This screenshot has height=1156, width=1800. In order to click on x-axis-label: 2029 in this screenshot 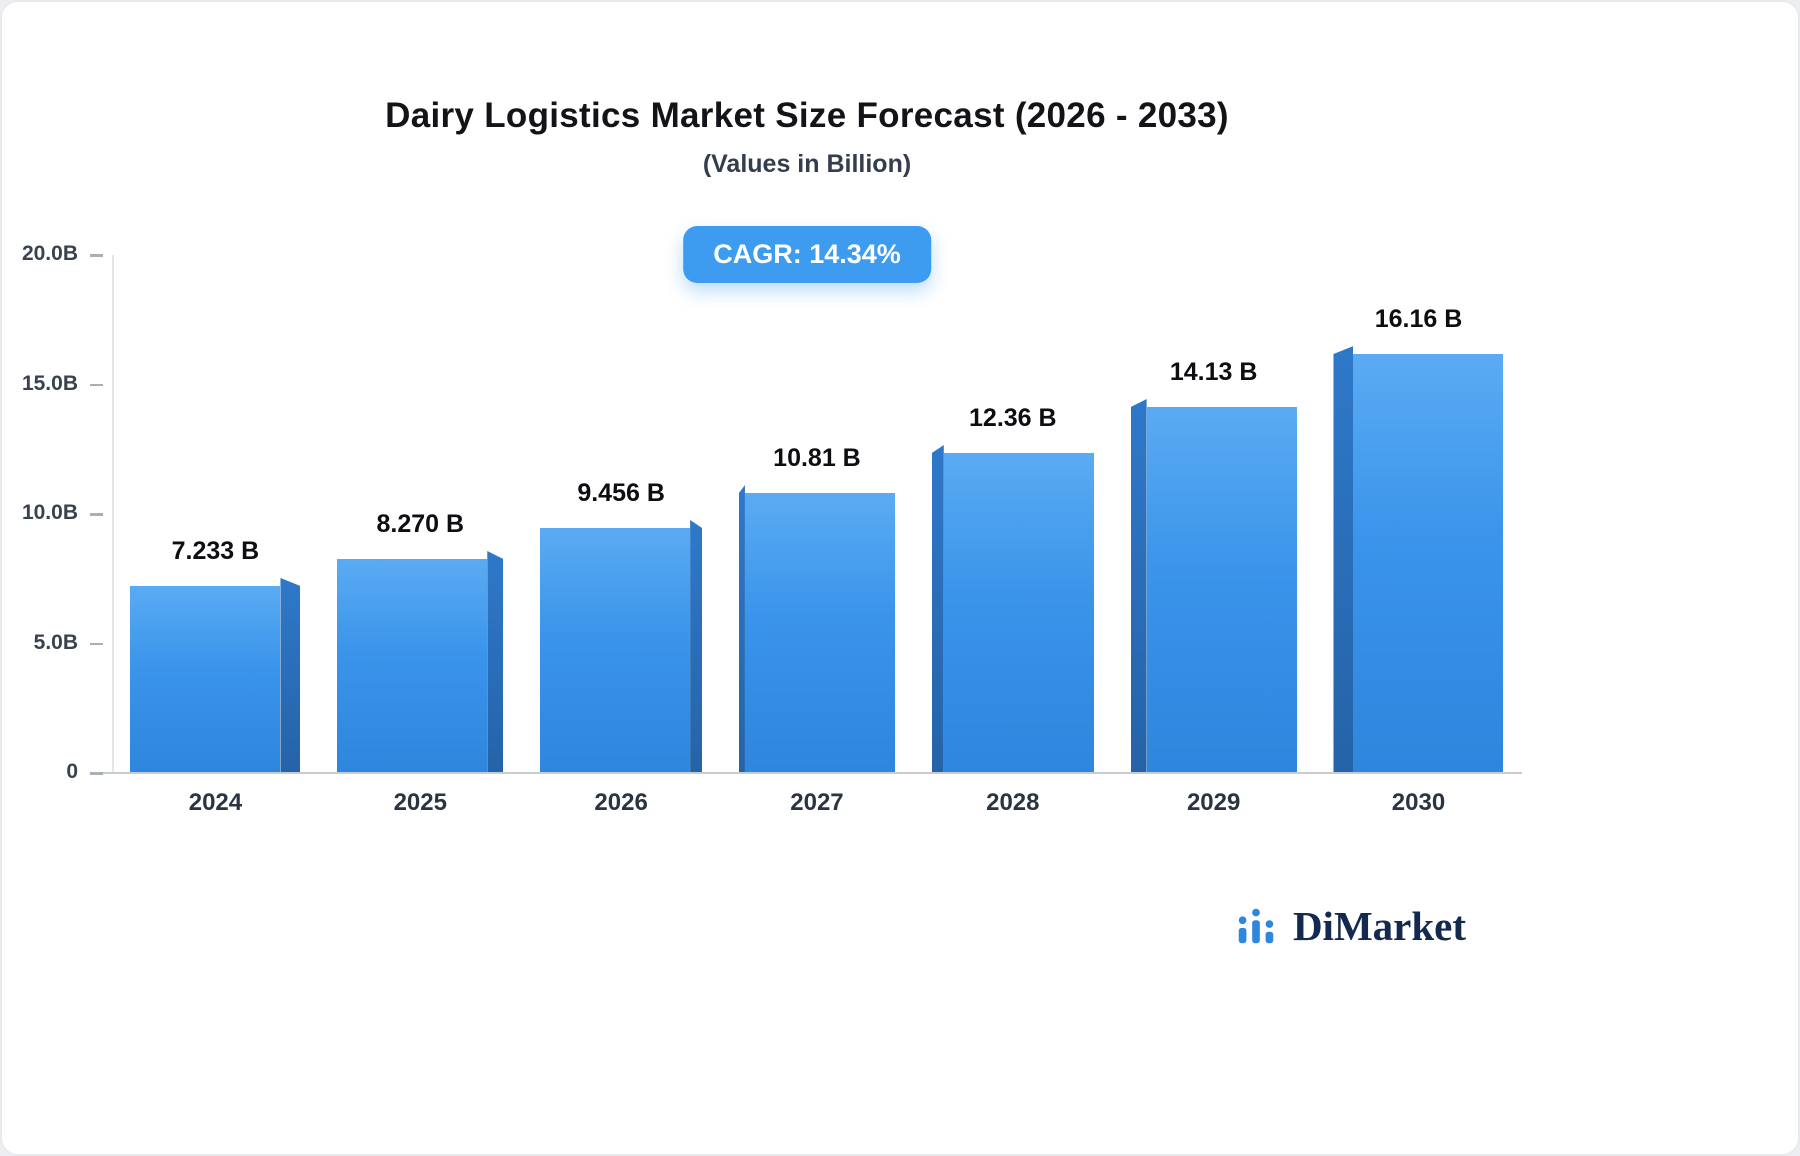, I will do `click(1213, 802)`.